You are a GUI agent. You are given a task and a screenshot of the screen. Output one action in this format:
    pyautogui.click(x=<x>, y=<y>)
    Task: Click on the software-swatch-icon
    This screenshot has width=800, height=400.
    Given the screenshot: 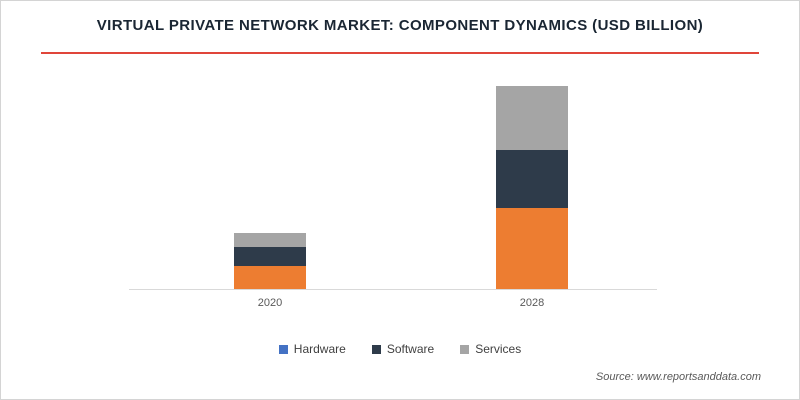 What is the action you would take?
    pyautogui.click(x=376, y=349)
    